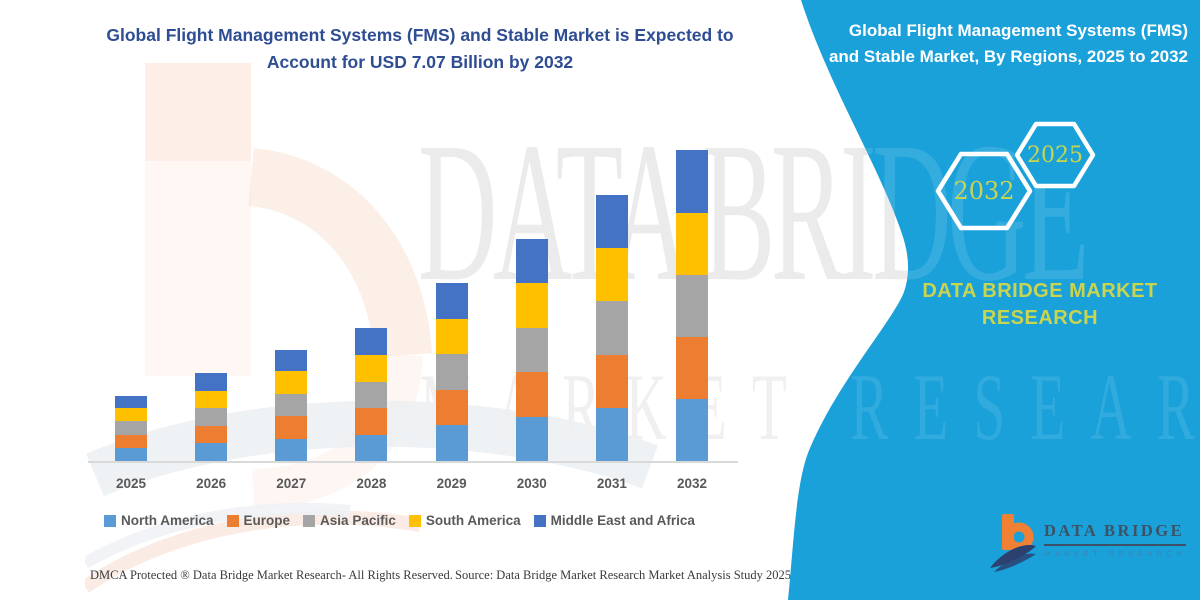 This screenshot has width=1200, height=600. Describe the element at coordinates (622, 520) in the screenshot. I see `legend-label: Middle East and Africa` at that location.